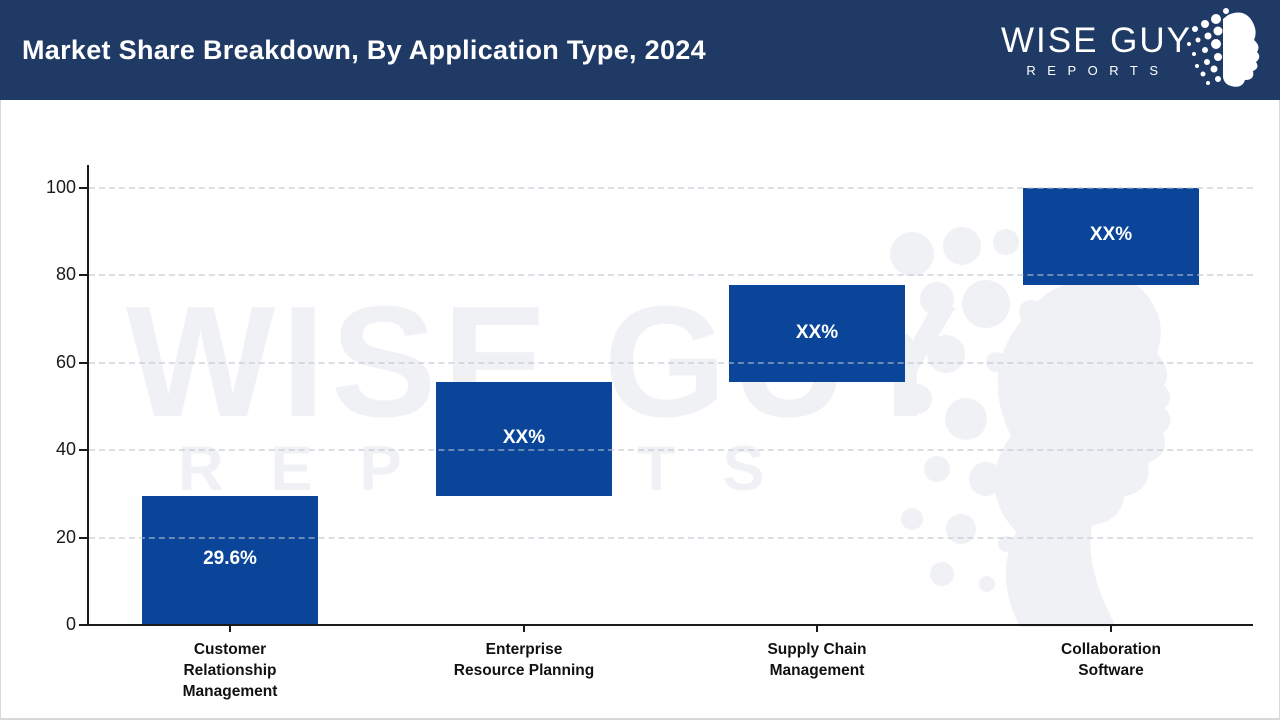 This screenshot has width=1280, height=720. What do you see at coordinates (65, 274) in the screenshot?
I see `y-tick-label: 80` at bounding box center [65, 274].